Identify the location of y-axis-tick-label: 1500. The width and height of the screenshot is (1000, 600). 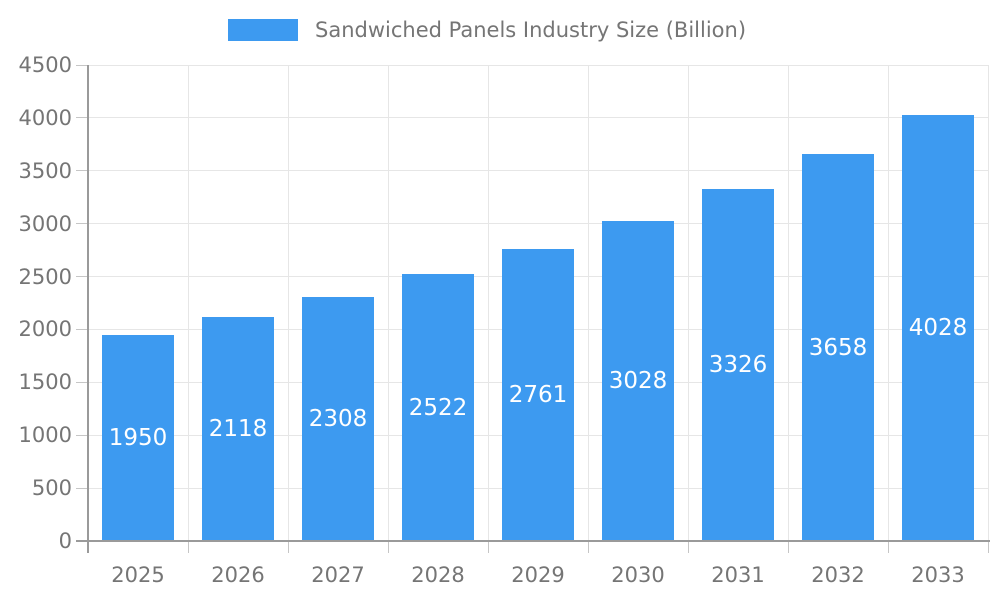
(45, 382).